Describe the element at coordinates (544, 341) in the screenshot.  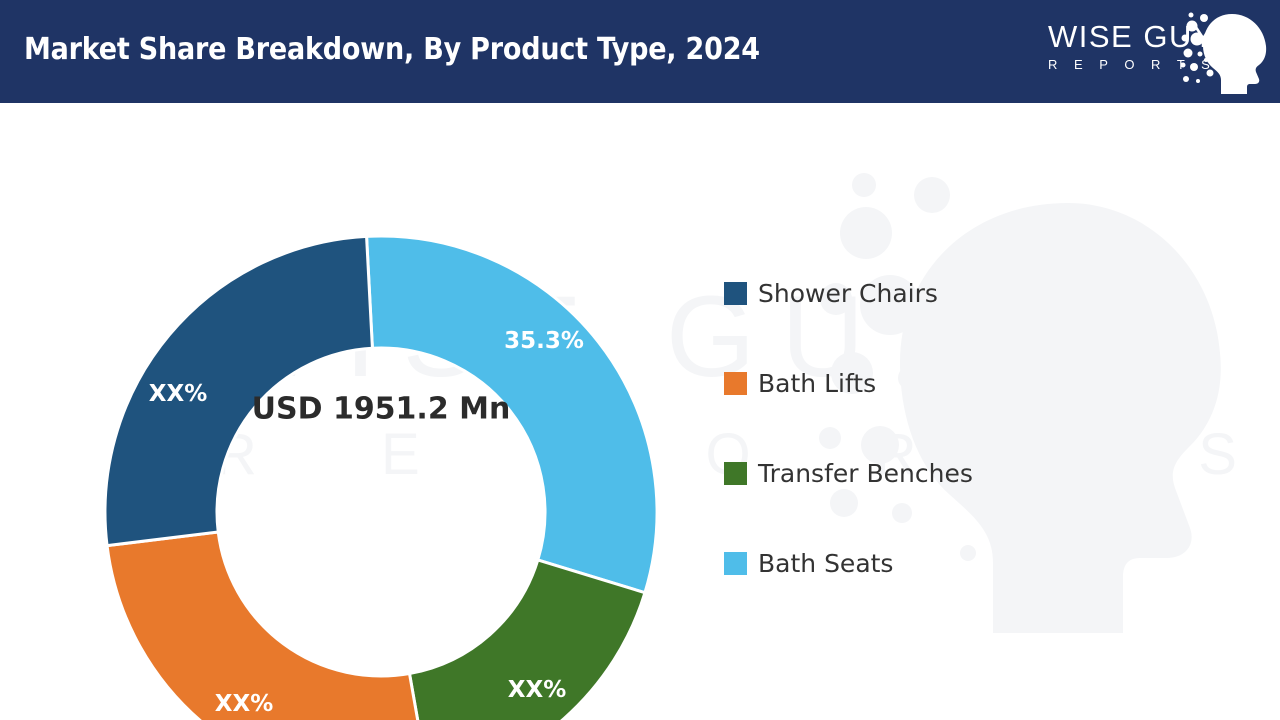
I see `slice-label-bath-seats: 35.3%` at that location.